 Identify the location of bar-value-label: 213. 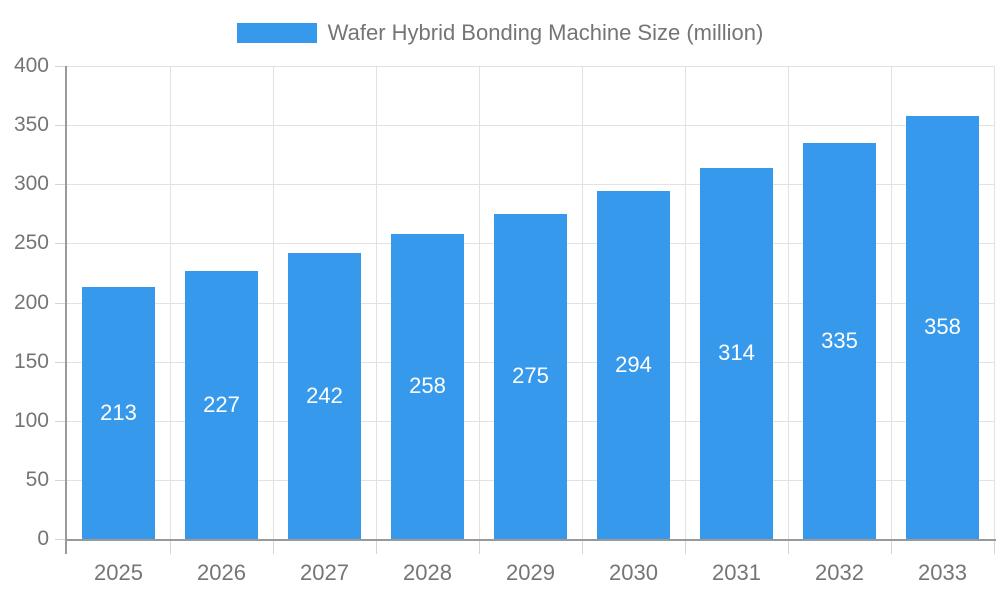
(118, 412).